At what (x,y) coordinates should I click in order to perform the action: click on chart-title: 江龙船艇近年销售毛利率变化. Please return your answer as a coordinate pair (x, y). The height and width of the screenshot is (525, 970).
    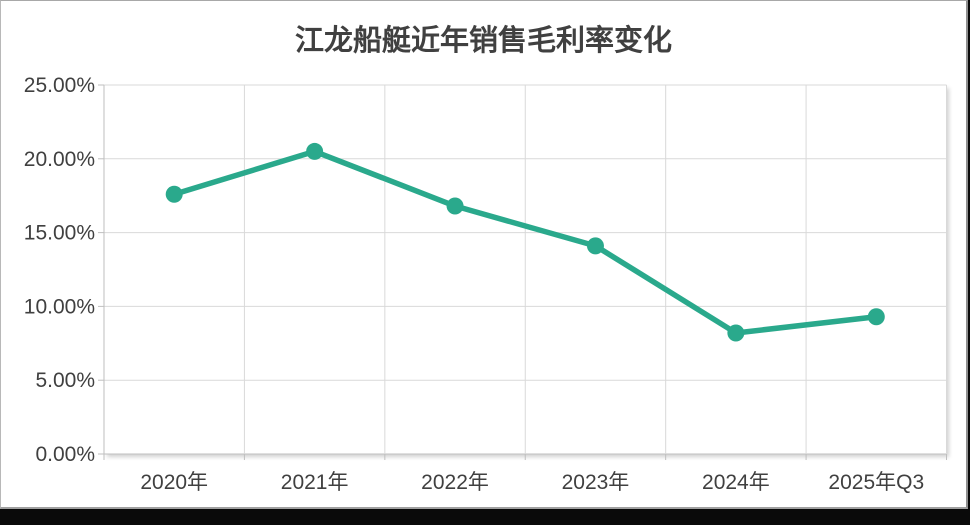
    Looking at the image, I should click on (483, 41).